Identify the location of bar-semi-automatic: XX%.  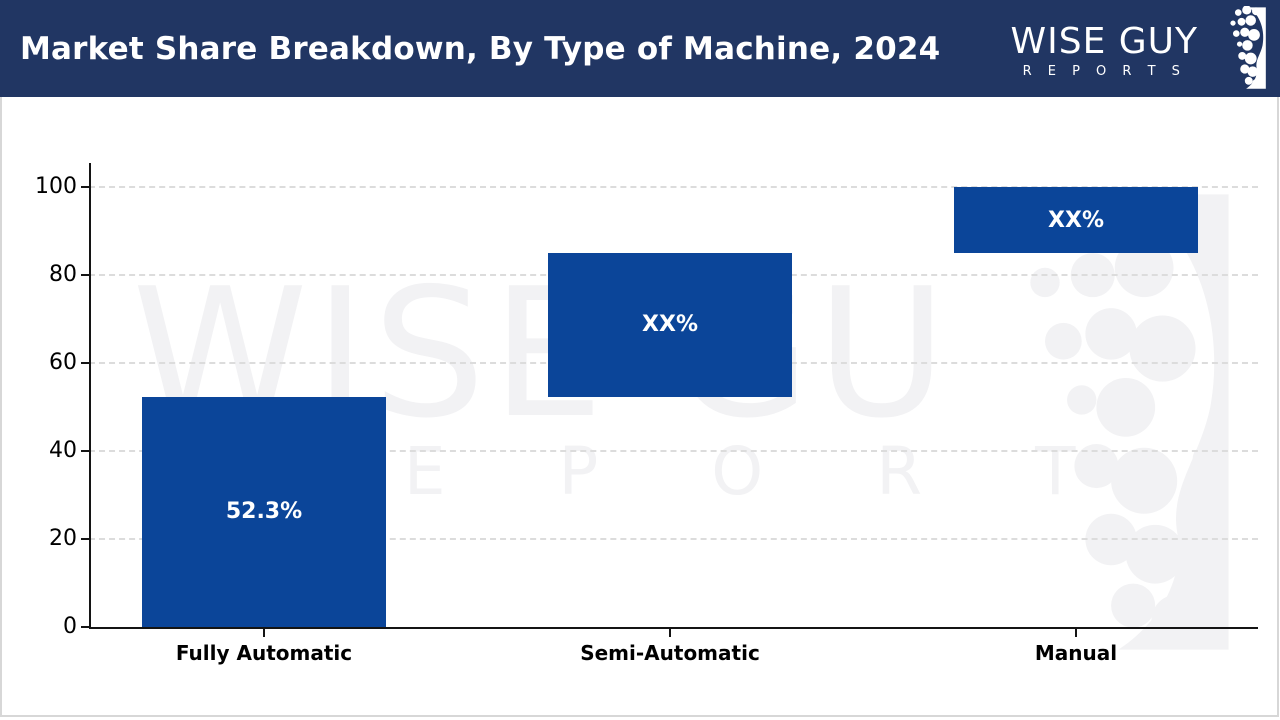
(670, 325).